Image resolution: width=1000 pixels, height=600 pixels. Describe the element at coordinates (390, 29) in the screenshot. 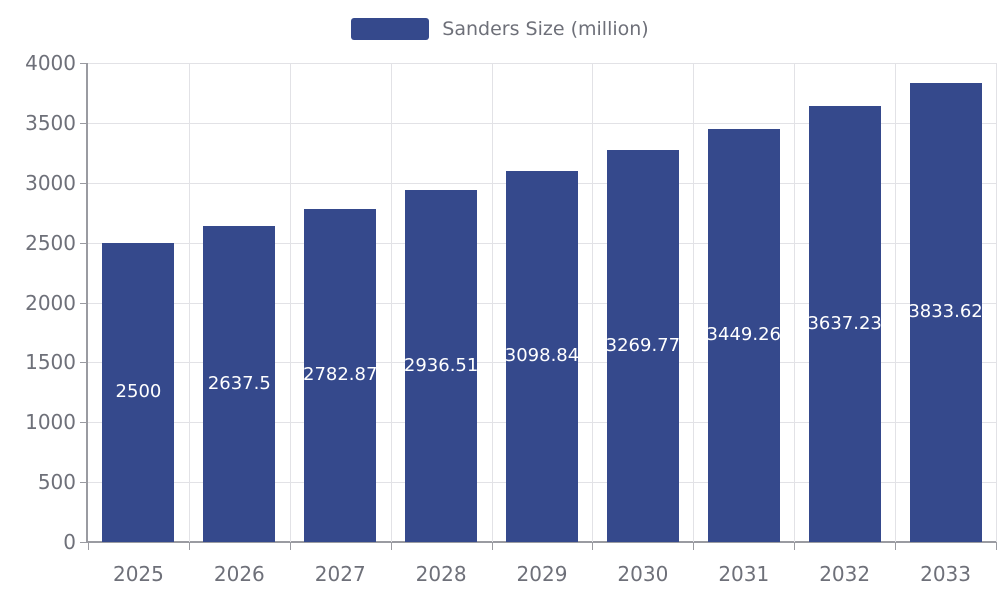

I see `legend-swatch-icon` at that location.